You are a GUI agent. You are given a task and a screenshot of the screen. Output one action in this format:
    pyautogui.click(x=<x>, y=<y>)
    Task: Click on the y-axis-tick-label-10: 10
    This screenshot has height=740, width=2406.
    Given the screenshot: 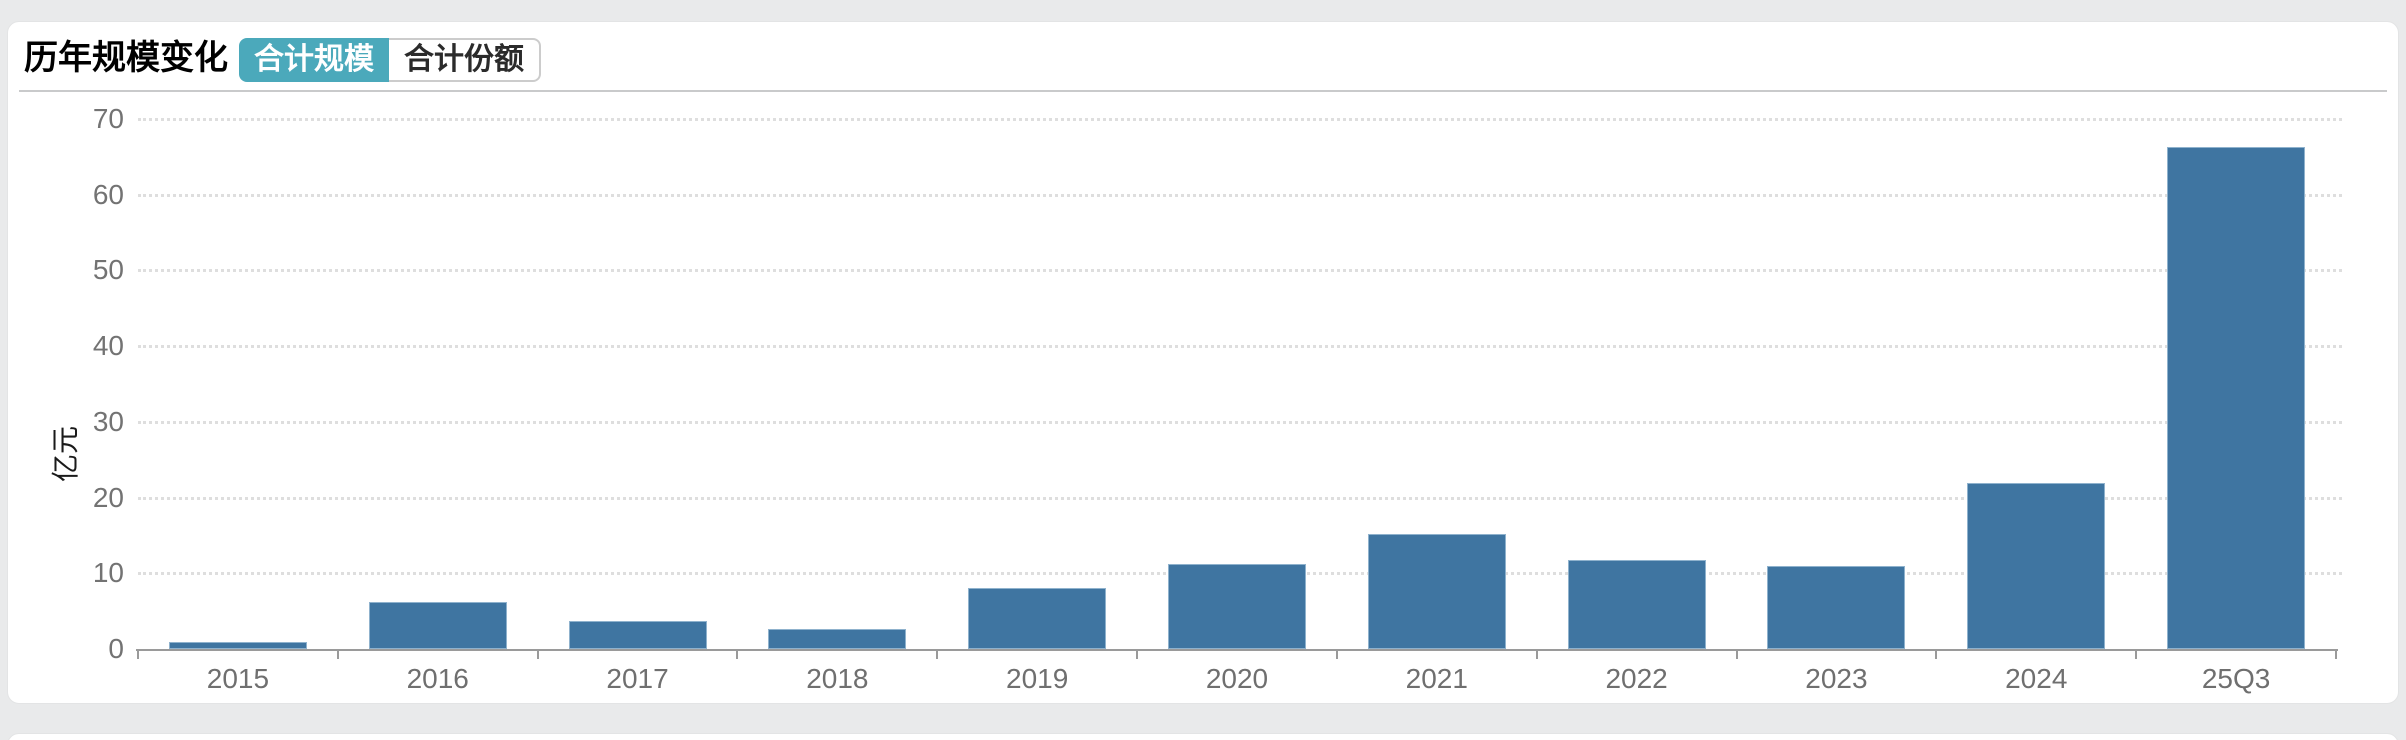 What is the action you would take?
    pyautogui.click(x=108, y=573)
    